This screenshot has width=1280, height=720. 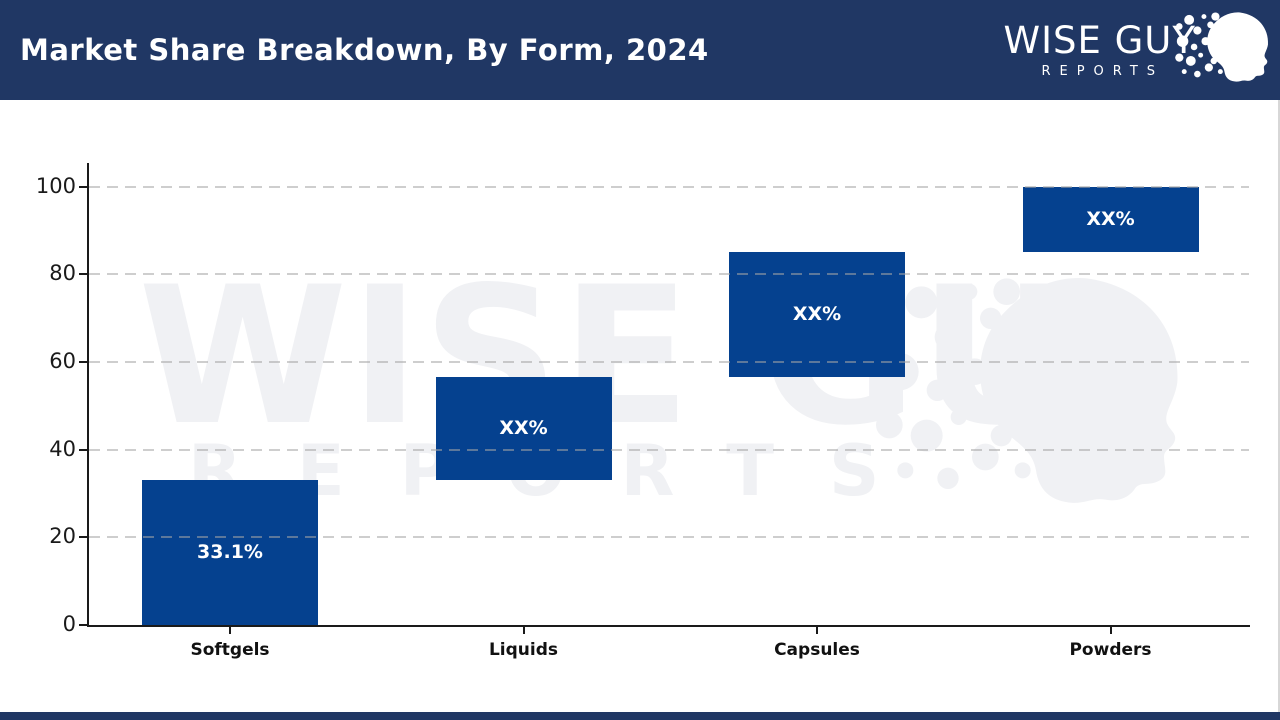 What do you see at coordinates (1222, 47) in the screenshot?
I see `brand-face-icon` at bounding box center [1222, 47].